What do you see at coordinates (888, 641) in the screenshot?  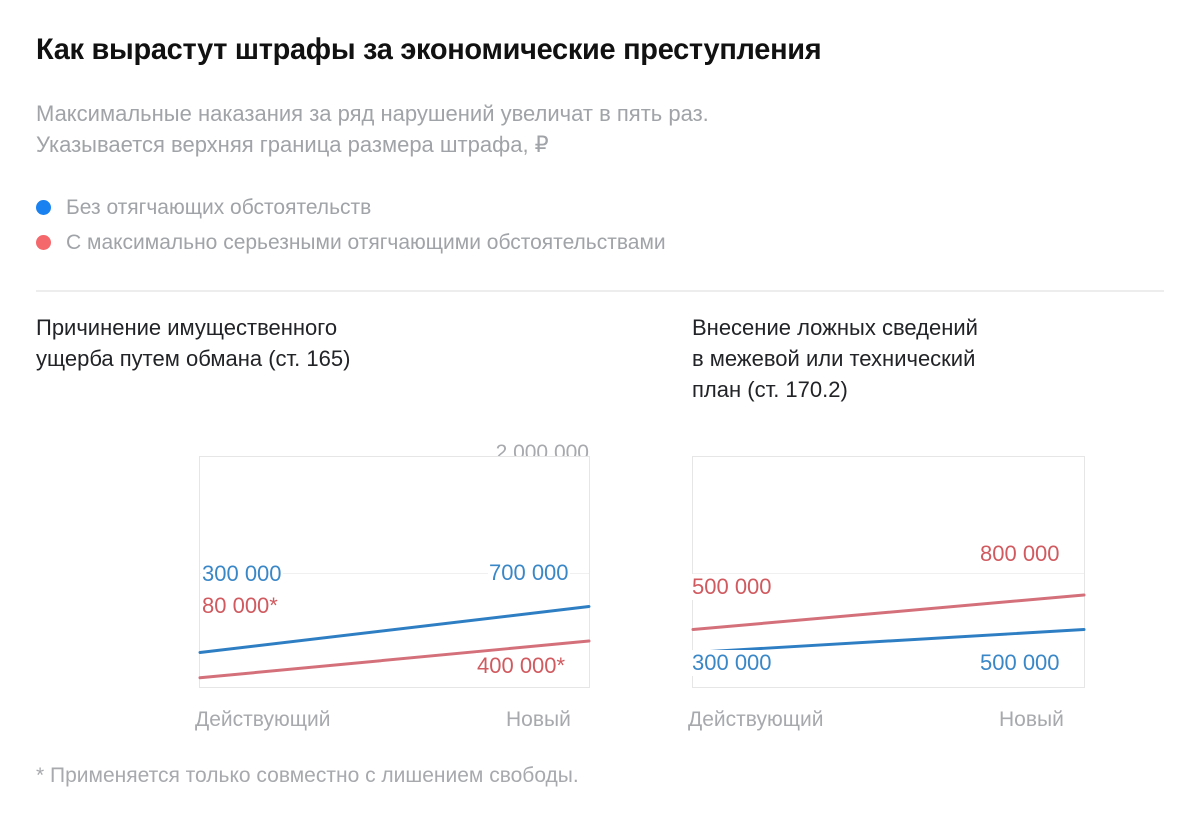 I see `line-series-blue-right` at bounding box center [888, 641].